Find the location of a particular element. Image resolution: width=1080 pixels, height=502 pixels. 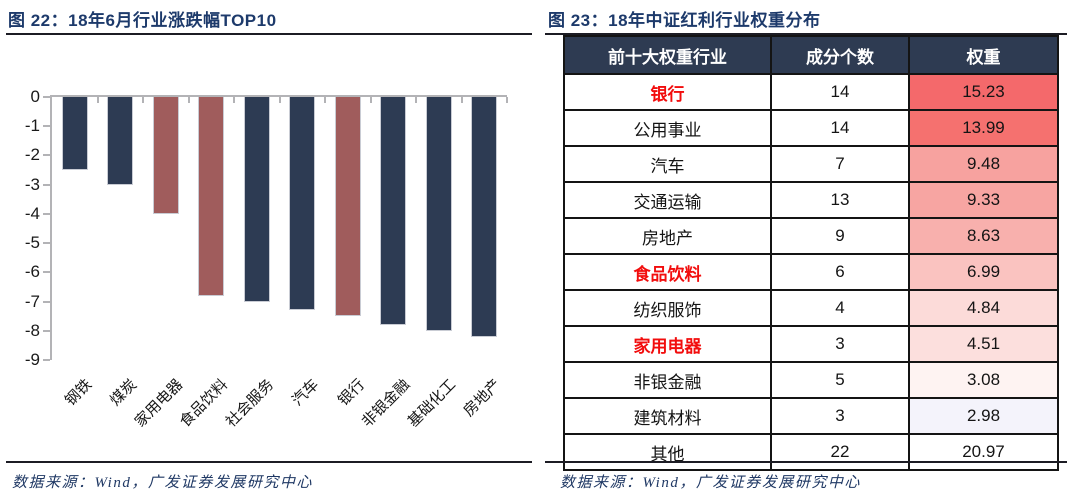

table-row: 交通运输 13 9.33 is located at coordinates (811, 200).